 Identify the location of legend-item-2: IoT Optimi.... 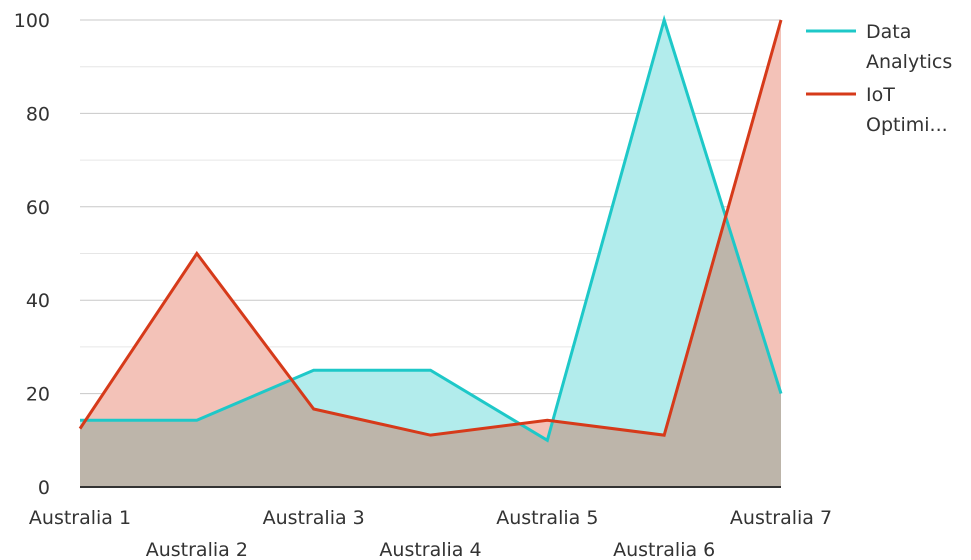
(877, 110).